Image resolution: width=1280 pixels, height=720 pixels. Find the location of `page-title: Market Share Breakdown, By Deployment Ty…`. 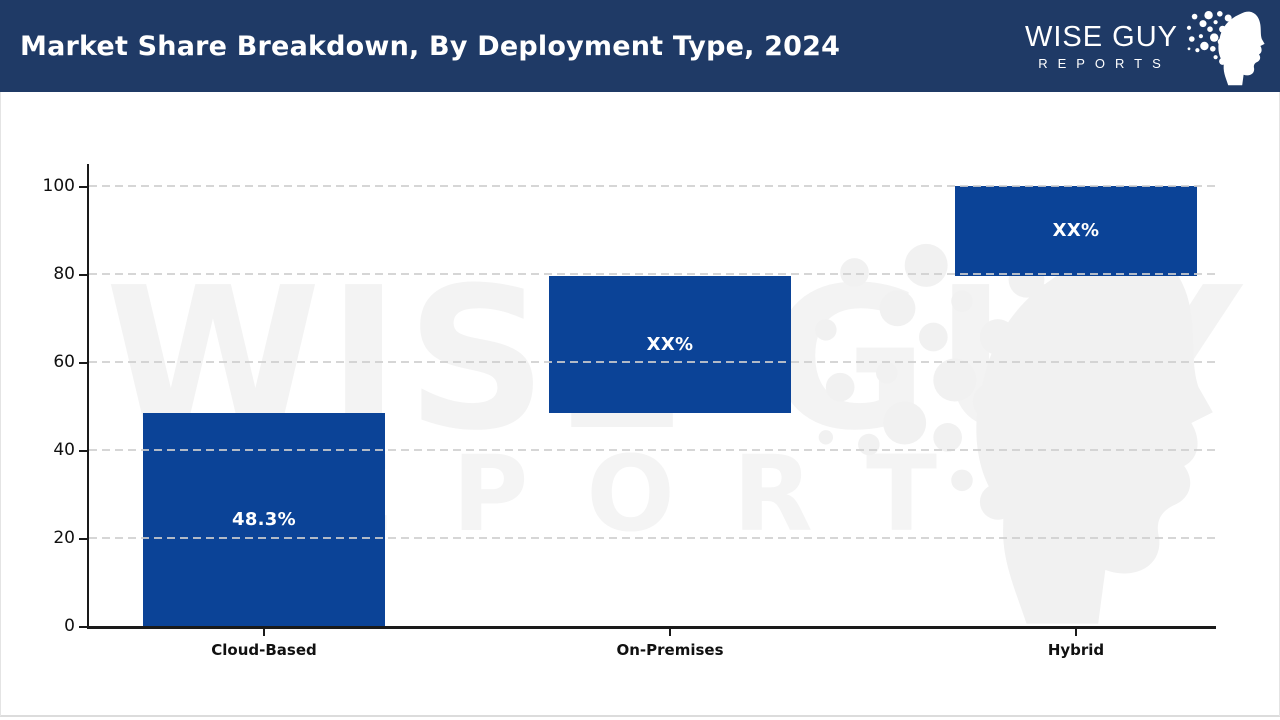

page-title: Market Share Breakdown, By Deployment Ty… is located at coordinates (430, 46).